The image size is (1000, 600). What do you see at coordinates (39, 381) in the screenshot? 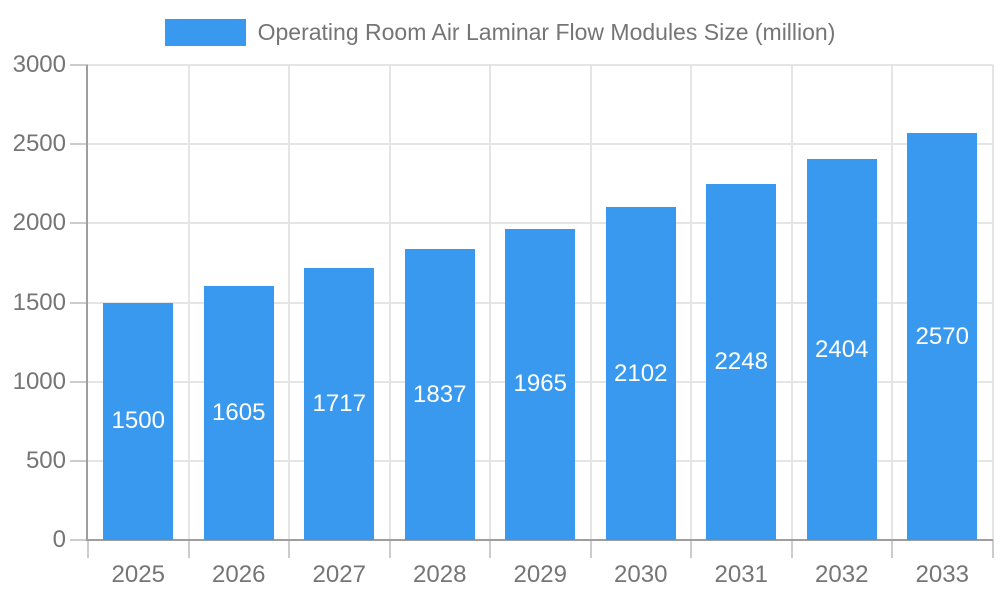
I see `y-axis-label: 1000` at bounding box center [39, 381].